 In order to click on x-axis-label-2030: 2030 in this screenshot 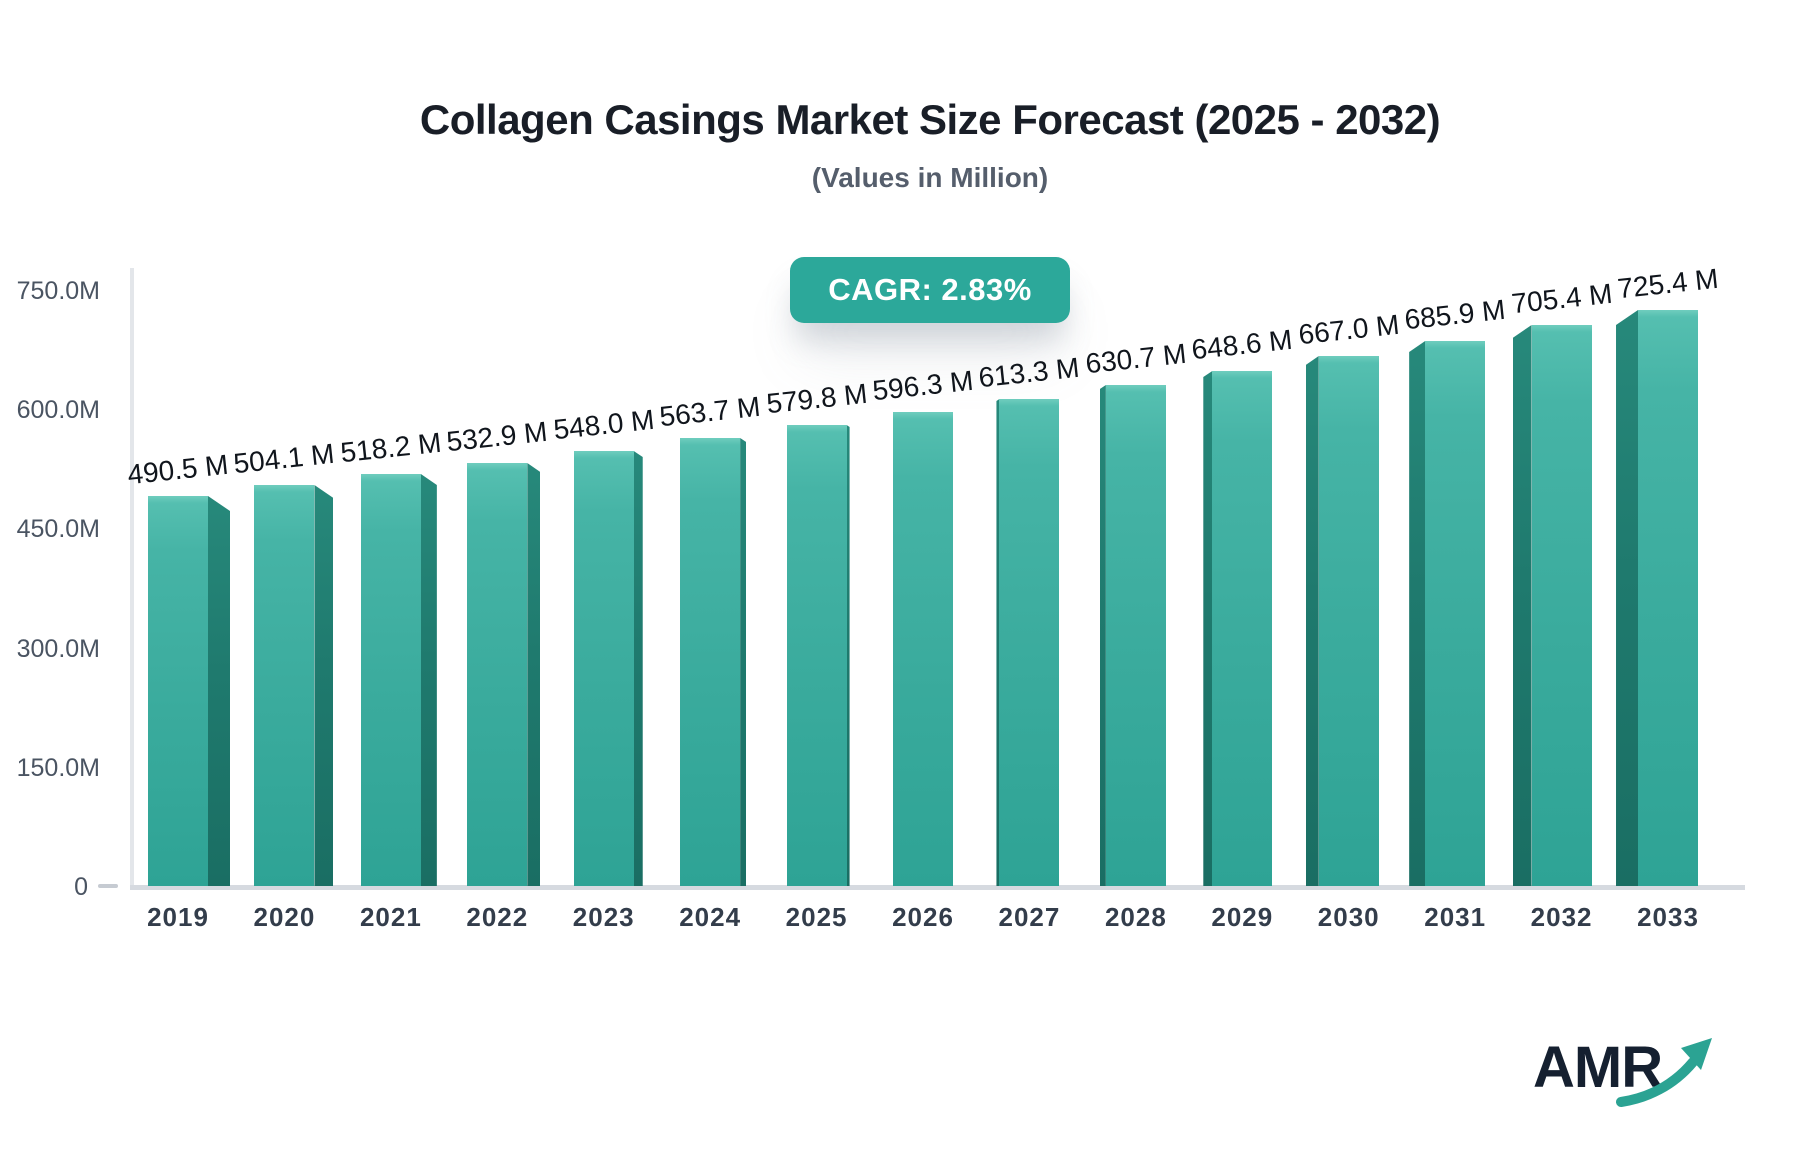, I will do `click(1348, 917)`.